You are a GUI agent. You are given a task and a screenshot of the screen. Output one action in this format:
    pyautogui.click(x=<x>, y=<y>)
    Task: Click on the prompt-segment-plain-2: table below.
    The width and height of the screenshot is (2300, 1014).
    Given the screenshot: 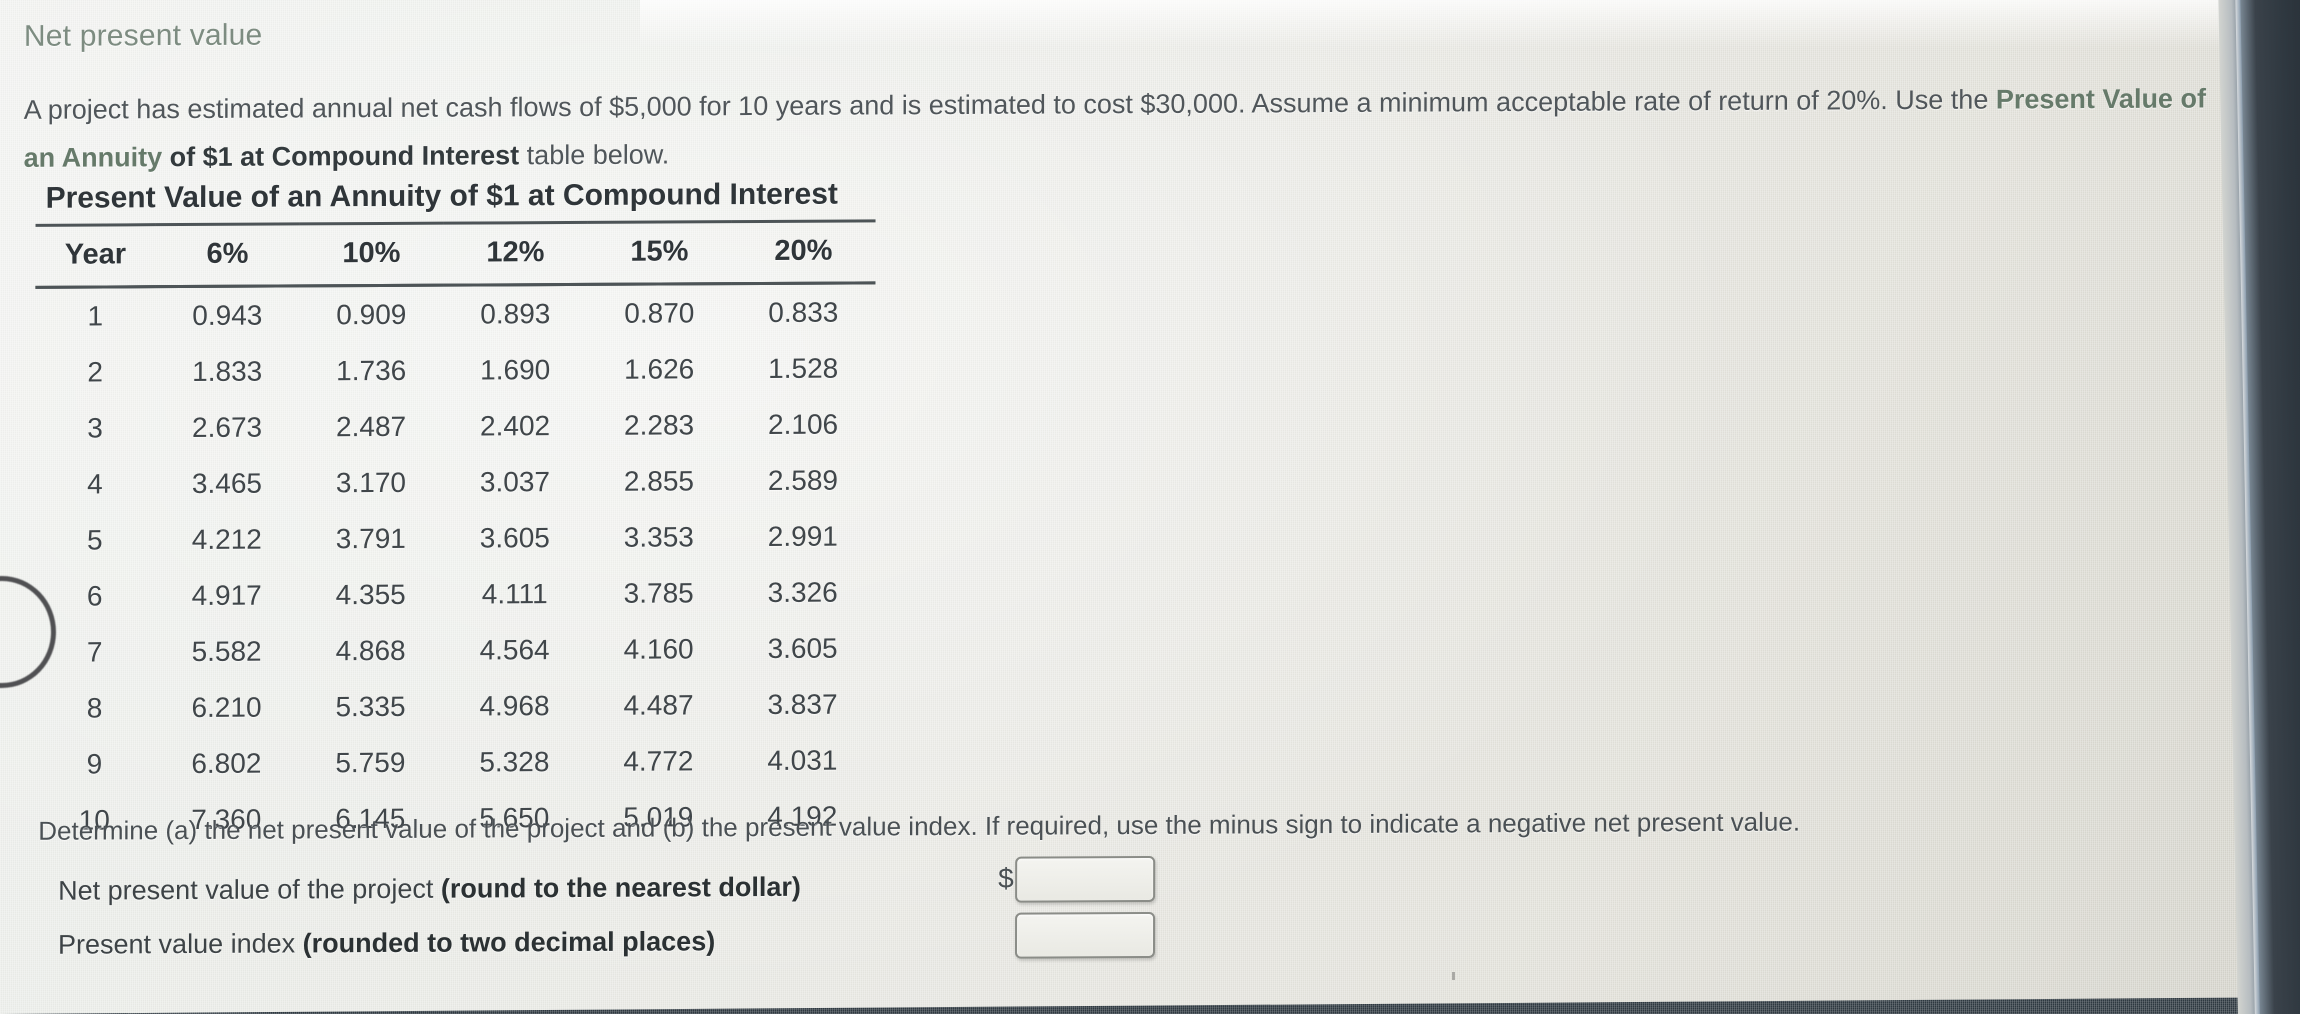 What is the action you would take?
    pyautogui.click(x=594, y=155)
    